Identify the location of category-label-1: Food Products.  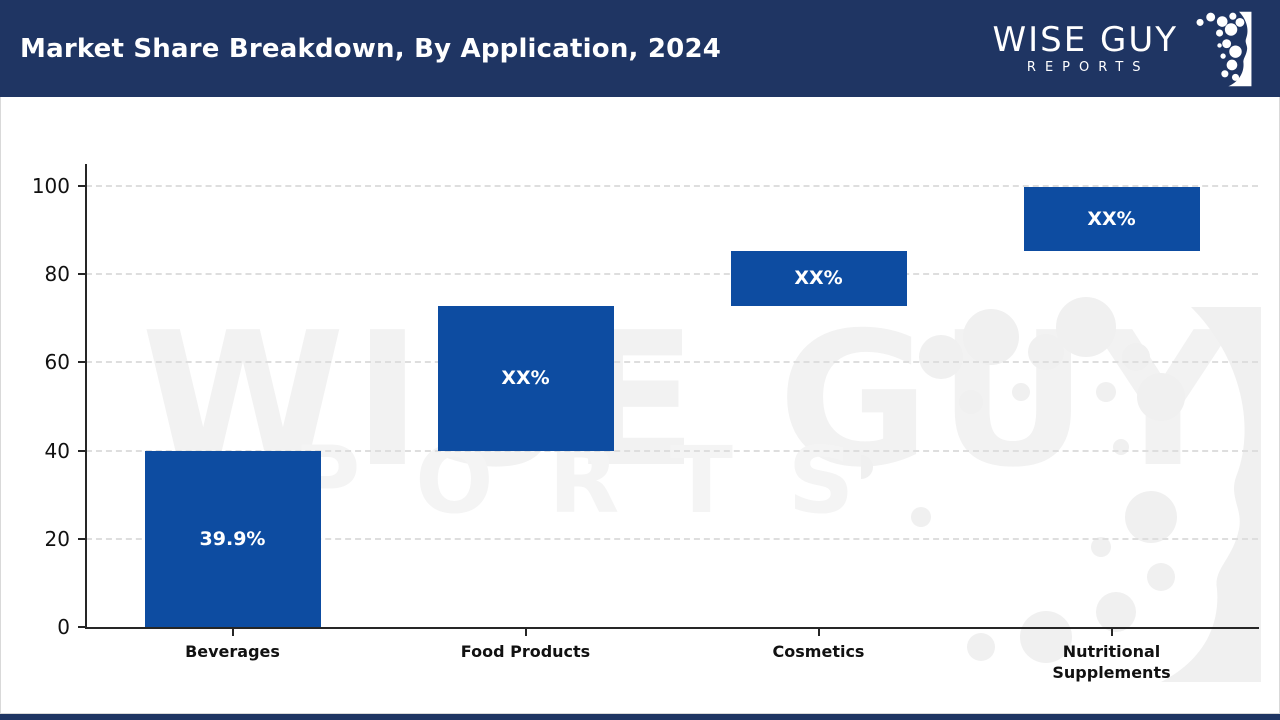
(525, 651).